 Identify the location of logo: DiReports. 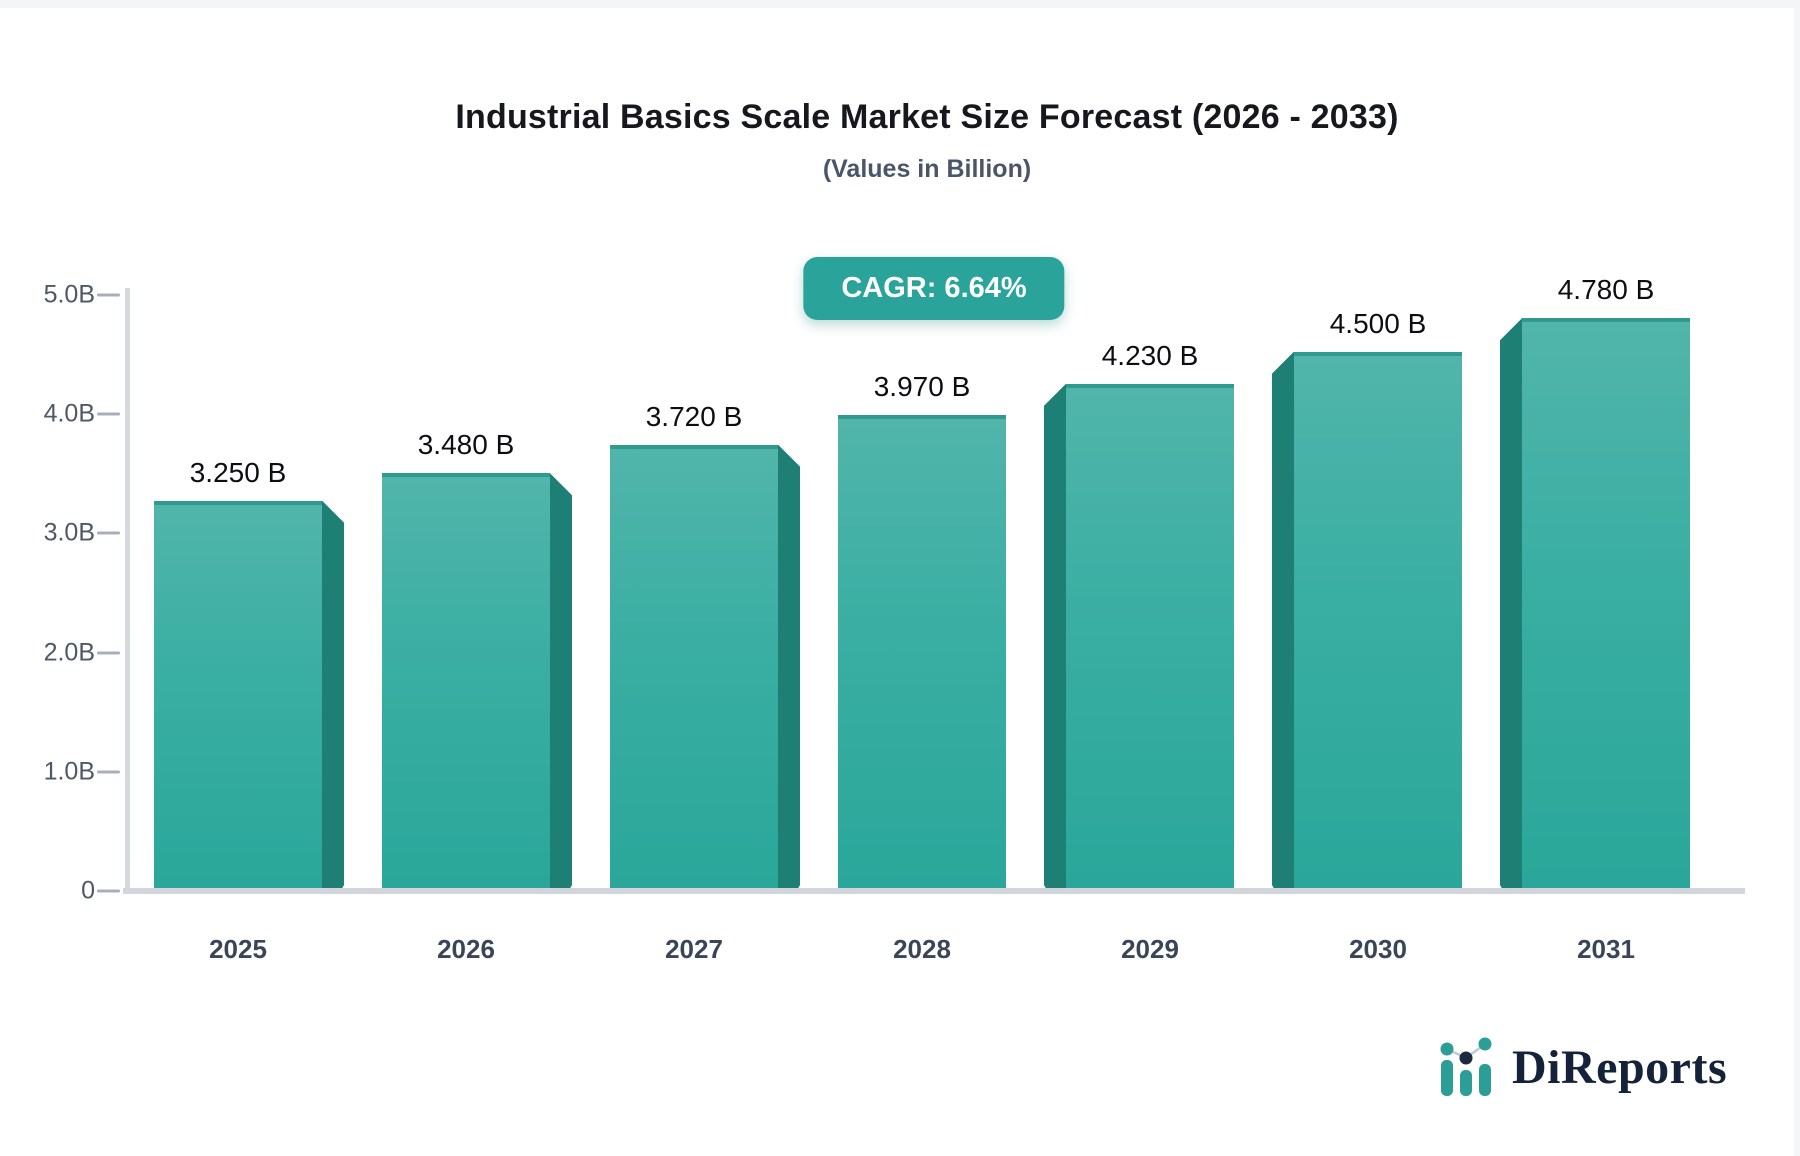
(1582, 1067).